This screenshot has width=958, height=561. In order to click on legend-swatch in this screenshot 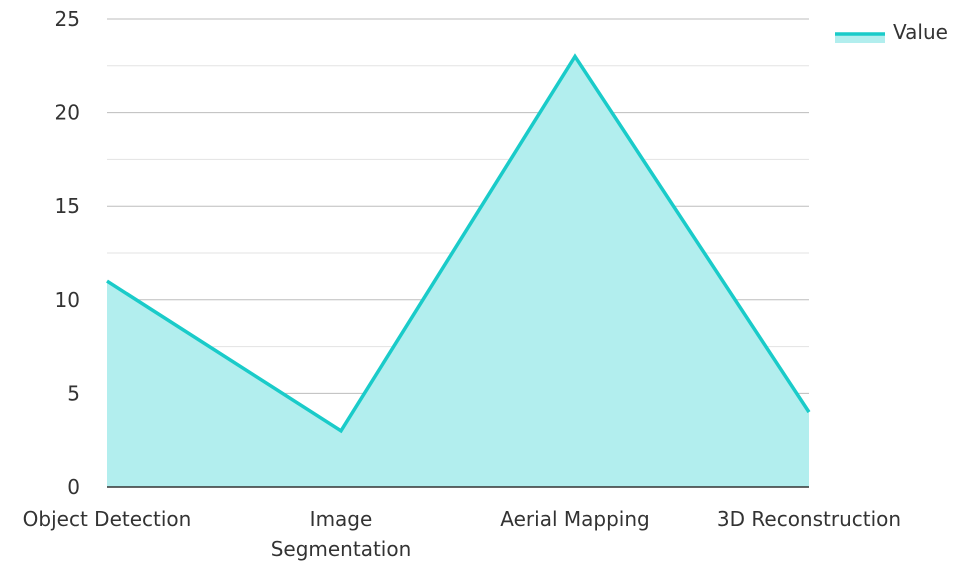, I will do `click(860, 38)`.